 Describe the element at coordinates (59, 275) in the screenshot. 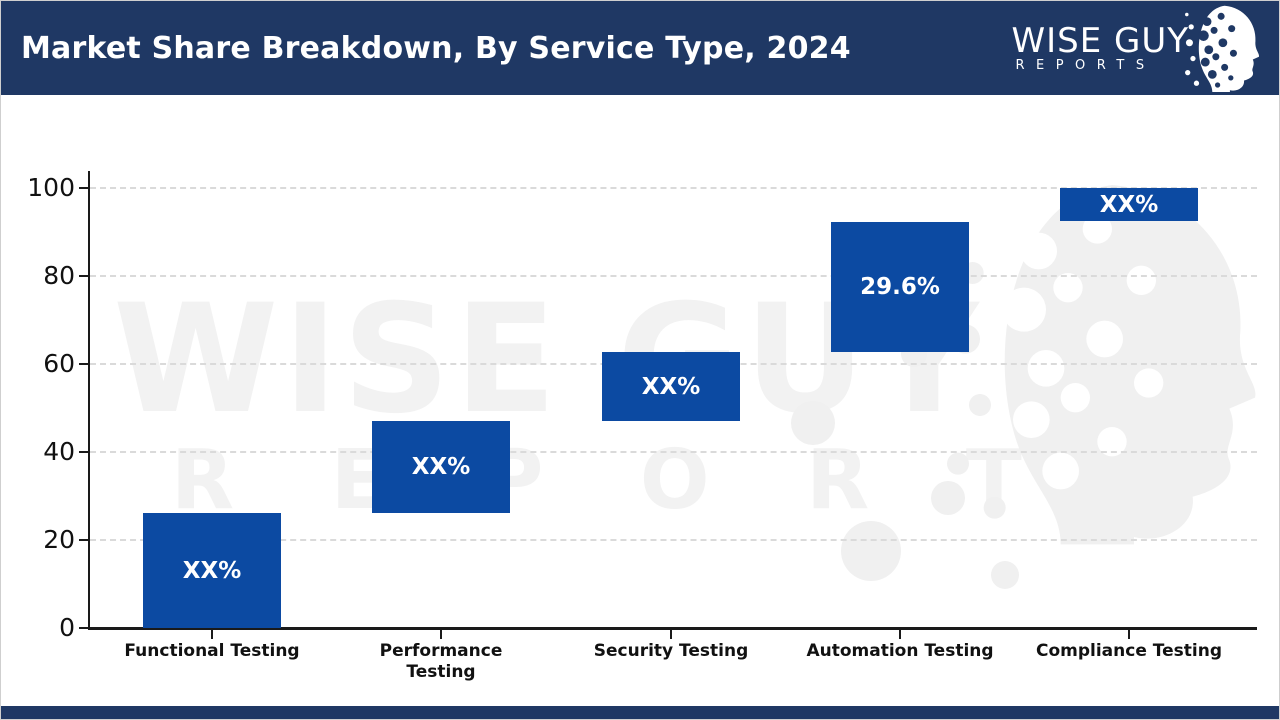

I see `y-tick-label: 80` at that location.